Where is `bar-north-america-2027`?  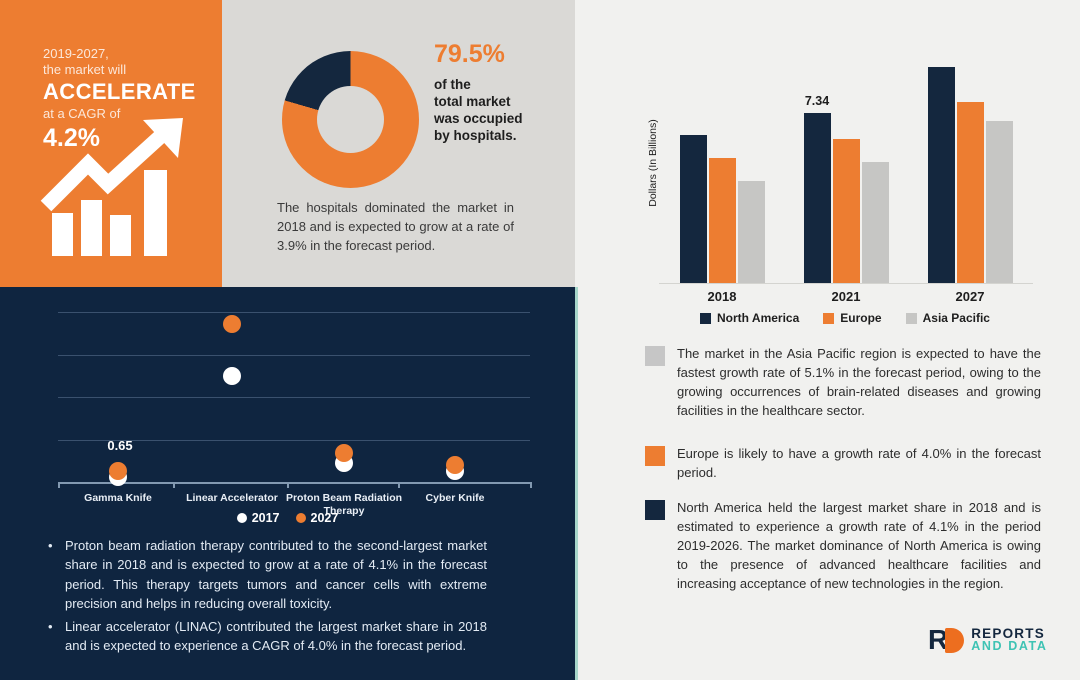 bar-north-america-2027 is located at coordinates (941, 175).